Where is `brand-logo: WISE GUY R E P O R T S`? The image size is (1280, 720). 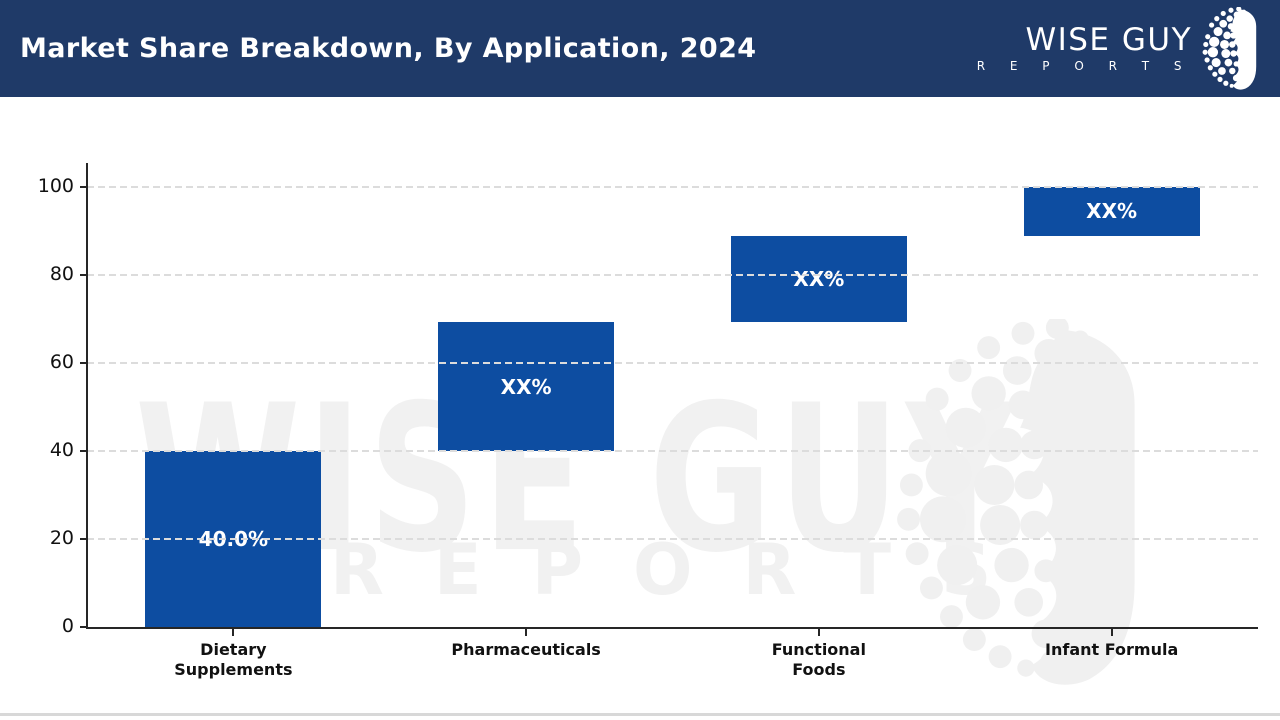
brand-logo: WISE GUY R E P O R T S is located at coordinates (1121, 49).